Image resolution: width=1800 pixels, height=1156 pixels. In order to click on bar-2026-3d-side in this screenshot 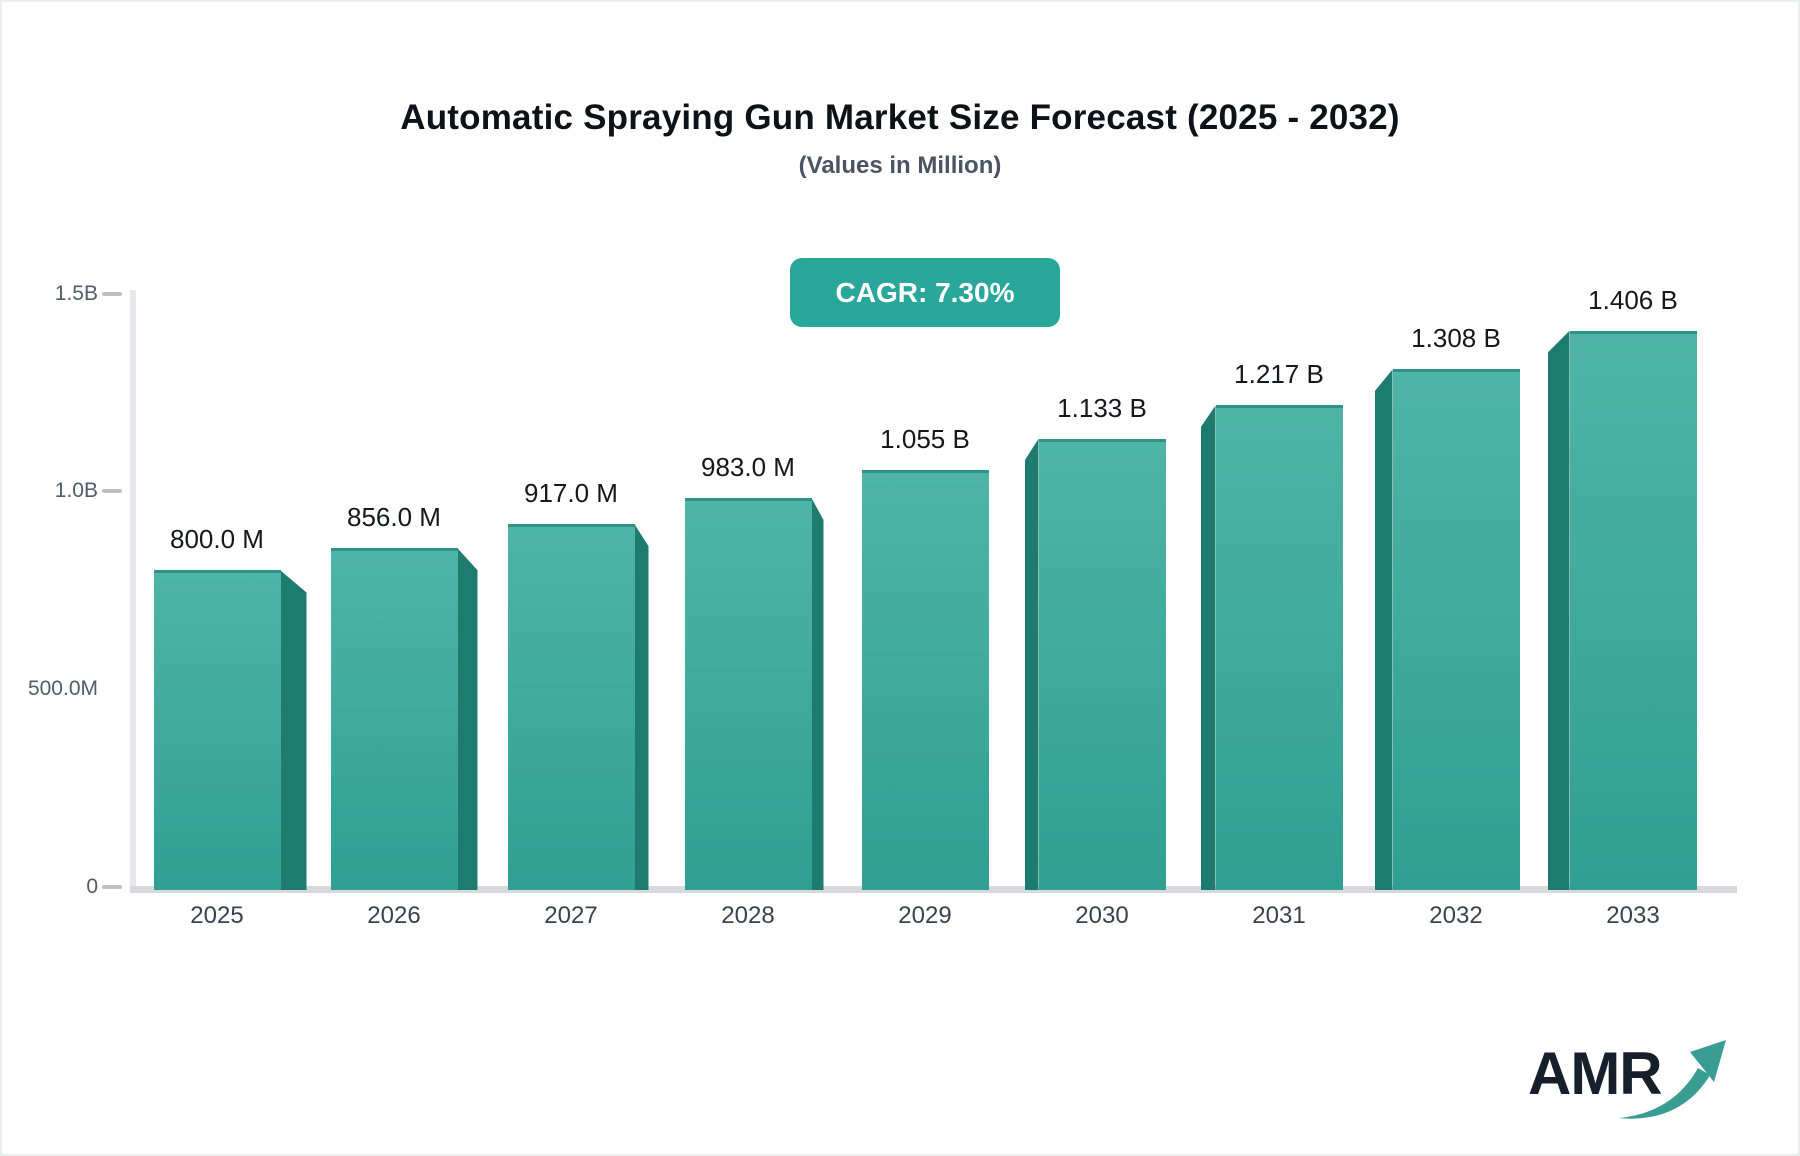, I will do `click(467, 719)`.